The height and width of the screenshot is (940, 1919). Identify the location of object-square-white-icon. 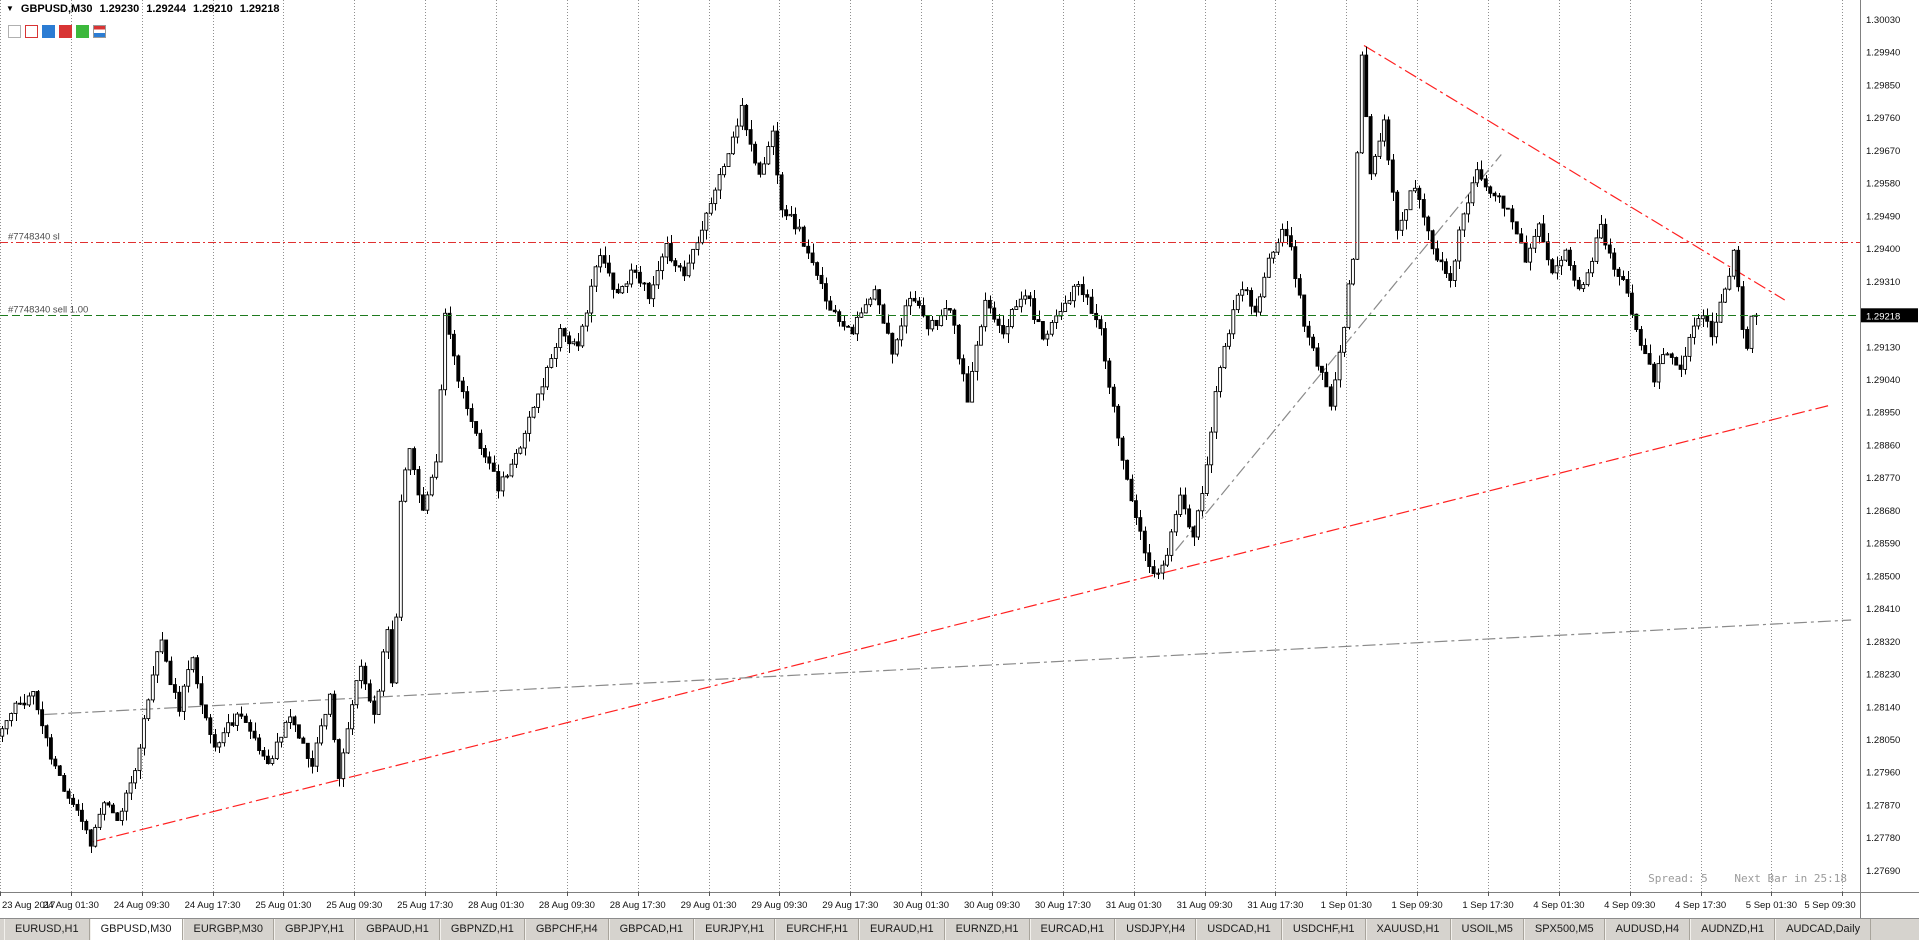
(14, 31).